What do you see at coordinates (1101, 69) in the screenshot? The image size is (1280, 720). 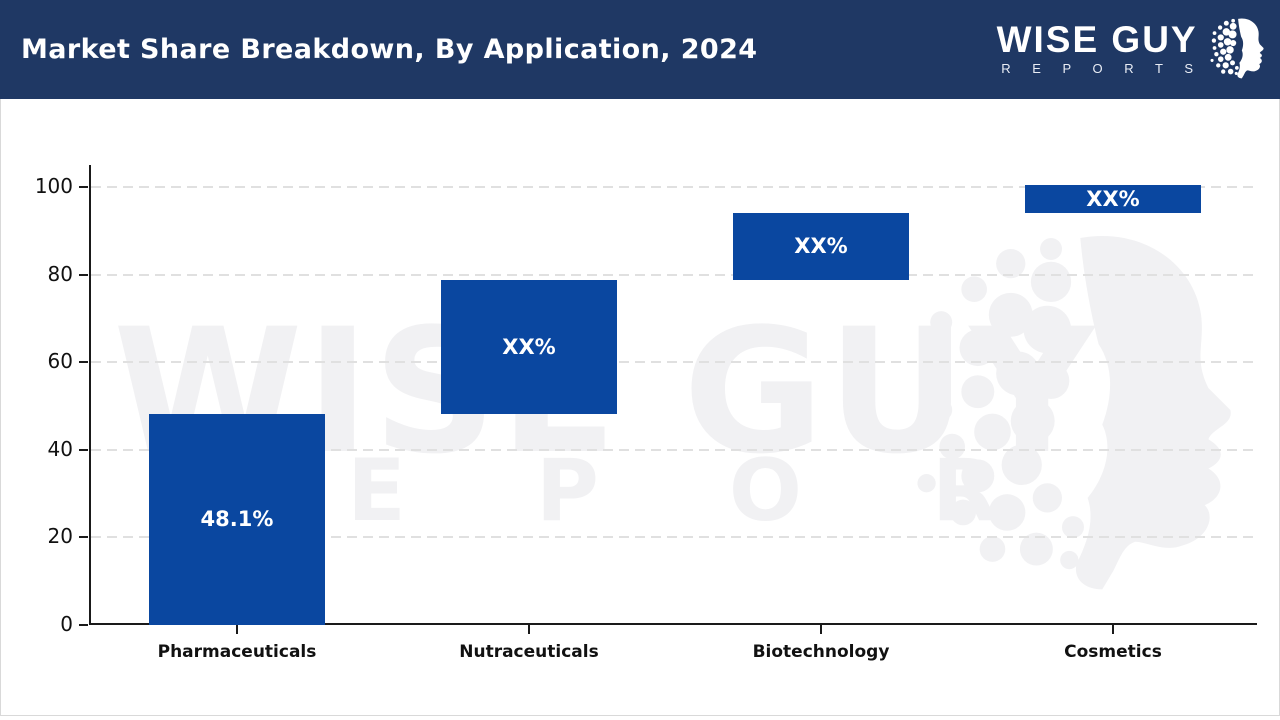 I see `logo-subtitle: R E P O R T S` at bounding box center [1101, 69].